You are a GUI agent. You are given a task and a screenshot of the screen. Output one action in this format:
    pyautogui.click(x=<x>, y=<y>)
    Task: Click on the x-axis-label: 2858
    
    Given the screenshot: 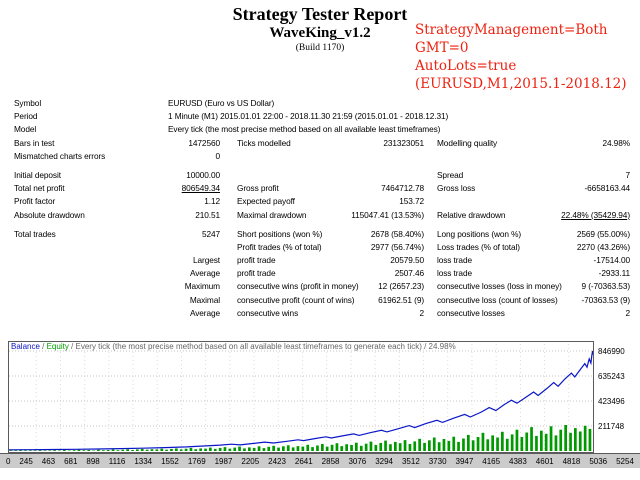 What is the action you would take?
    pyautogui.click(x=330, y=461)
    